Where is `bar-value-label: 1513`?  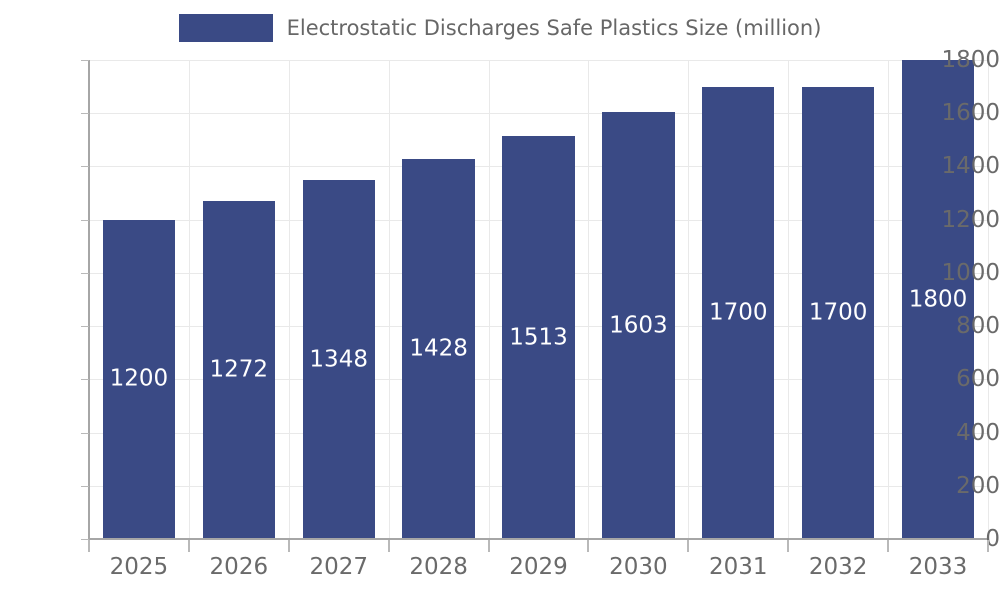
bar-value-label: 1513 is located at coordinates (538, 337).